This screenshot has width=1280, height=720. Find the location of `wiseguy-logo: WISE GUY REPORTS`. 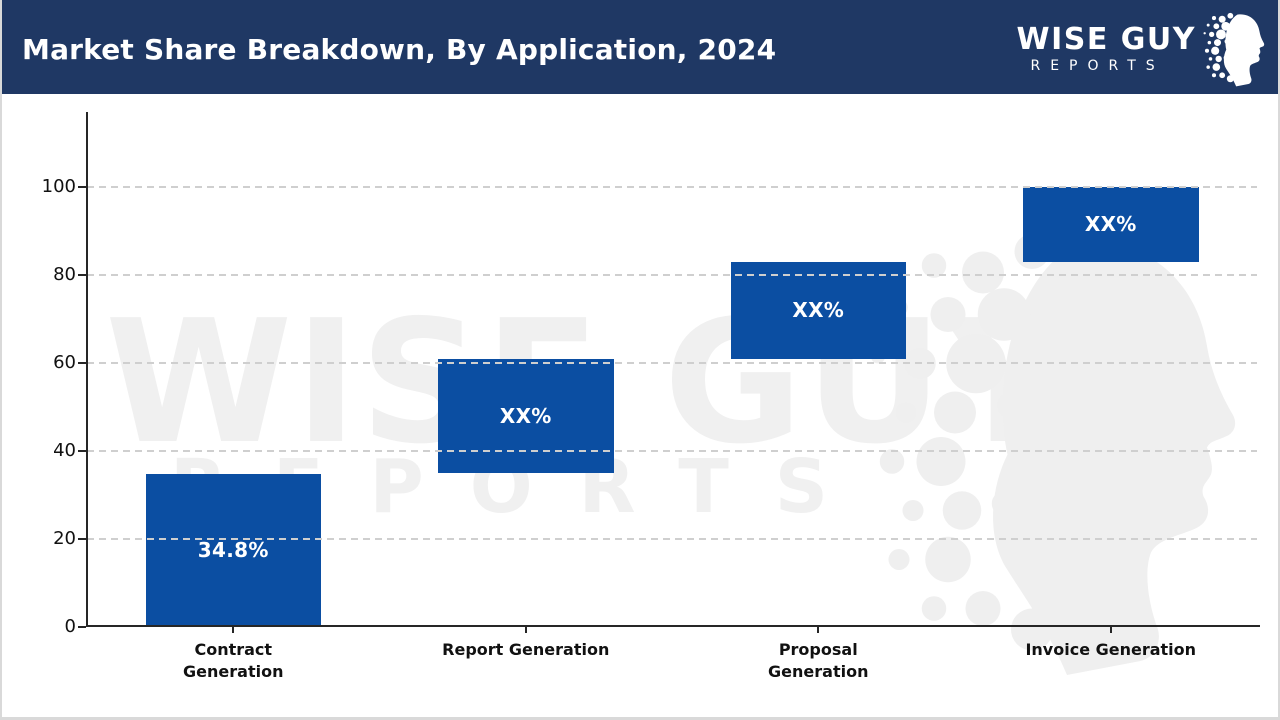

wiseguy-logo: WISE GUY REPORTS is located at coordinates (1143, 49).